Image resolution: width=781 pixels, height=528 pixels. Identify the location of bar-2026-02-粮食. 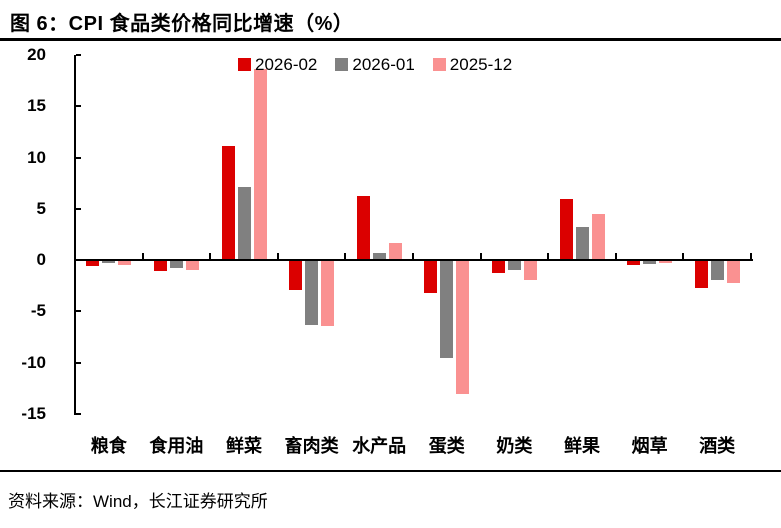
(93, 264).